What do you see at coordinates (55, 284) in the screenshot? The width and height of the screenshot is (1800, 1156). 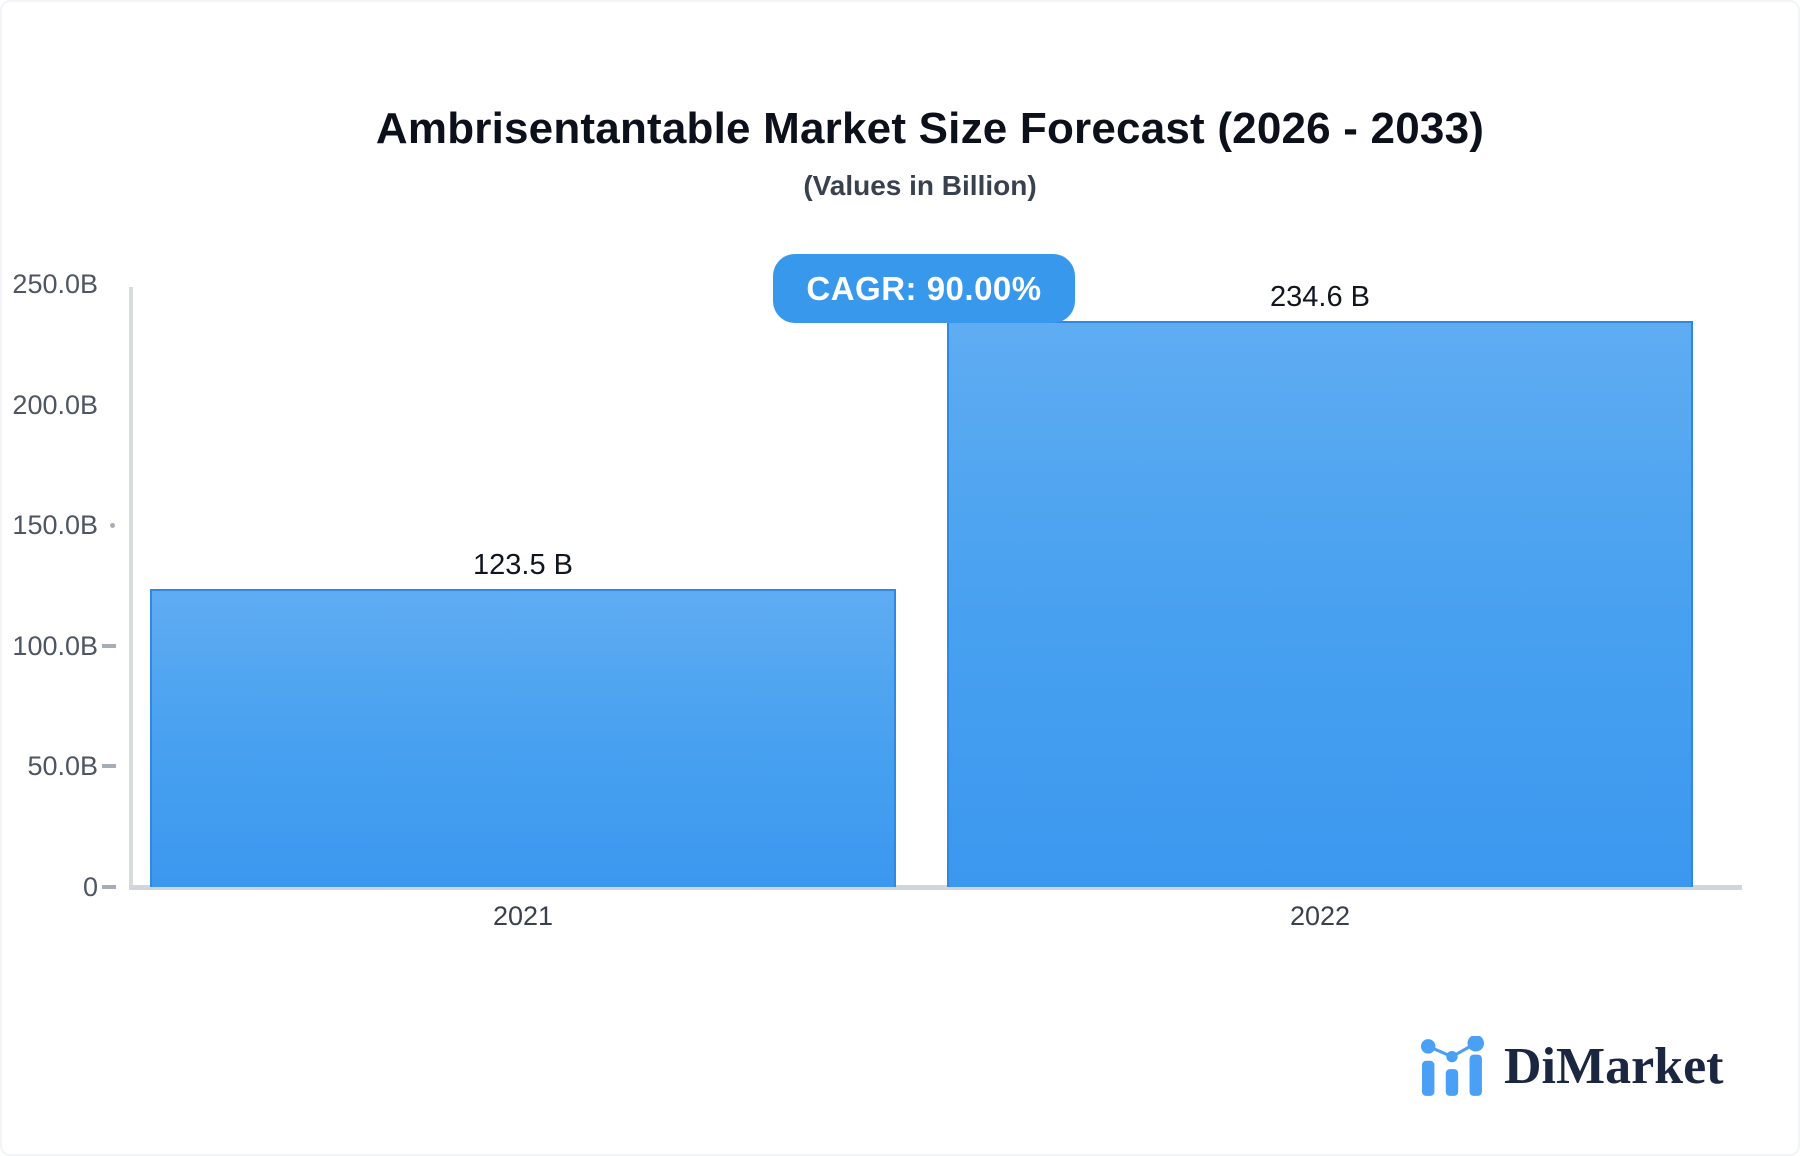 I see `y-axis-tick-label: 250.0B` at bounding box center [55, 284].